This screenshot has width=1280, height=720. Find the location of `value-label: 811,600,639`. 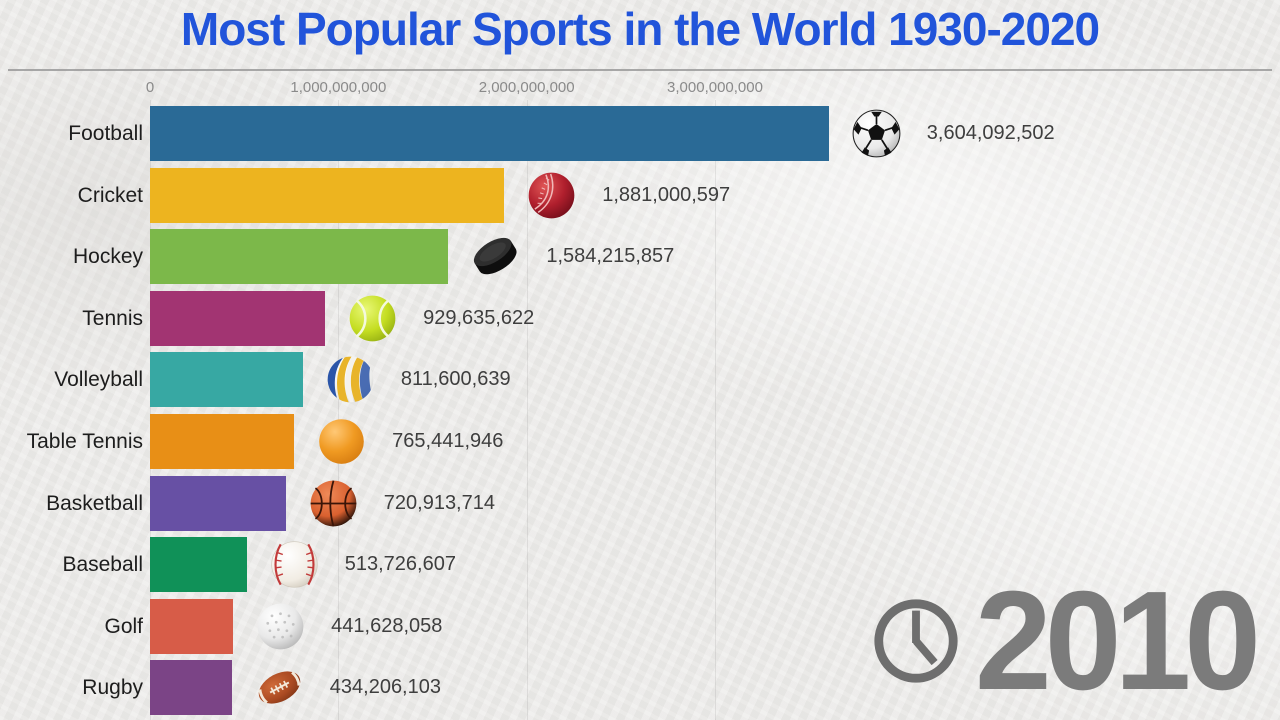

value-label: 811,600,639 is located at coordinates (455, 379).